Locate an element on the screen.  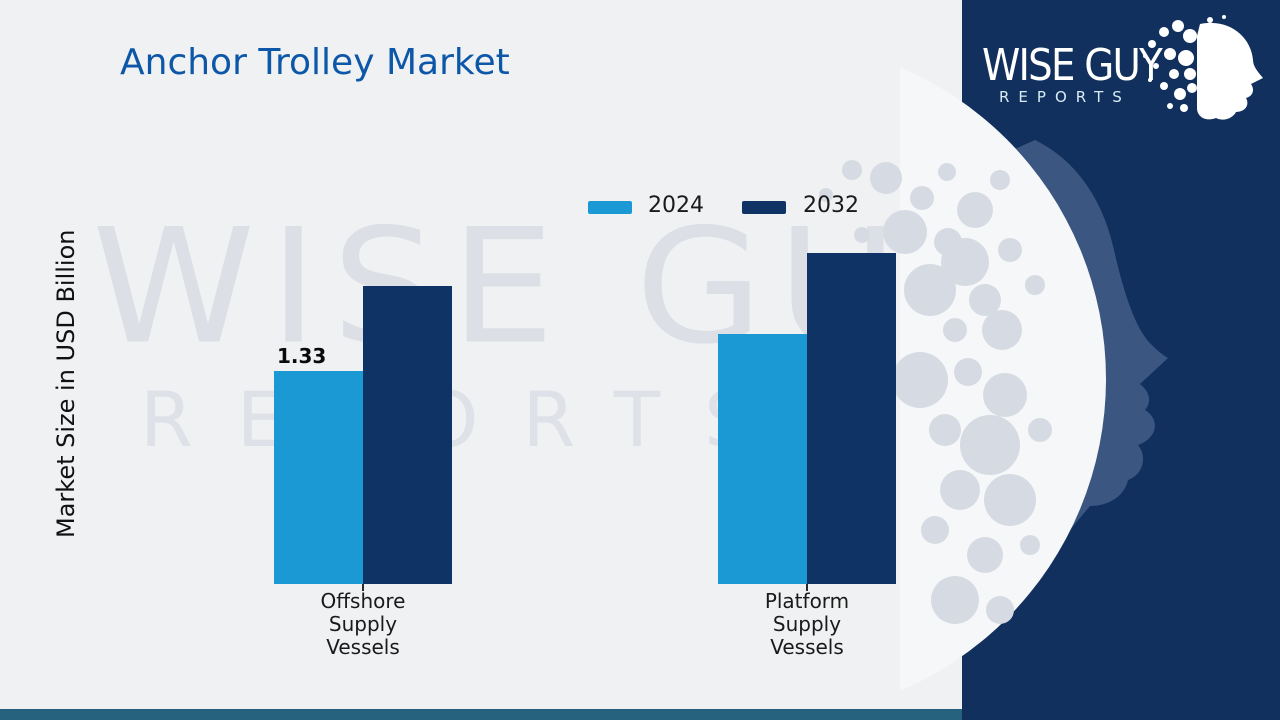
category-label-offshore-supply-vessels: Offshore Supply Vessels is located at coordinates (363, 624).